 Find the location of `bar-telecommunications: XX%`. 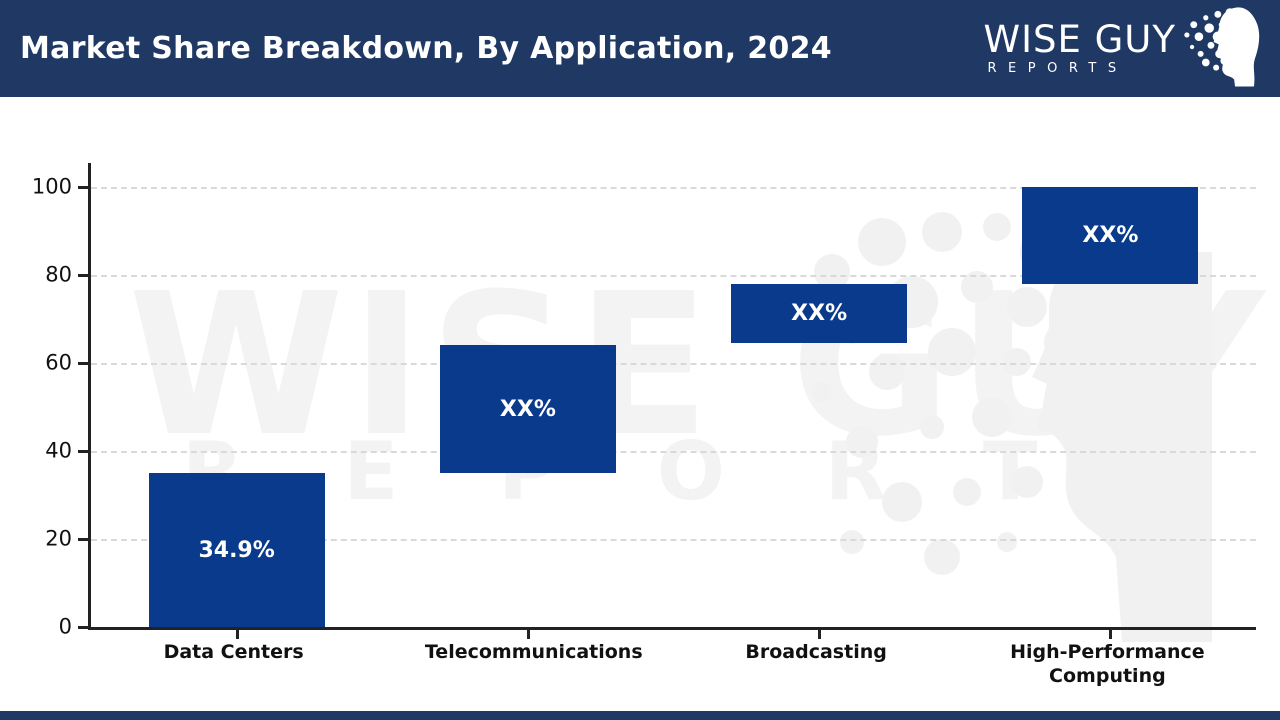

bar-telecommunications: XX% is located at coordinates (527, 409).